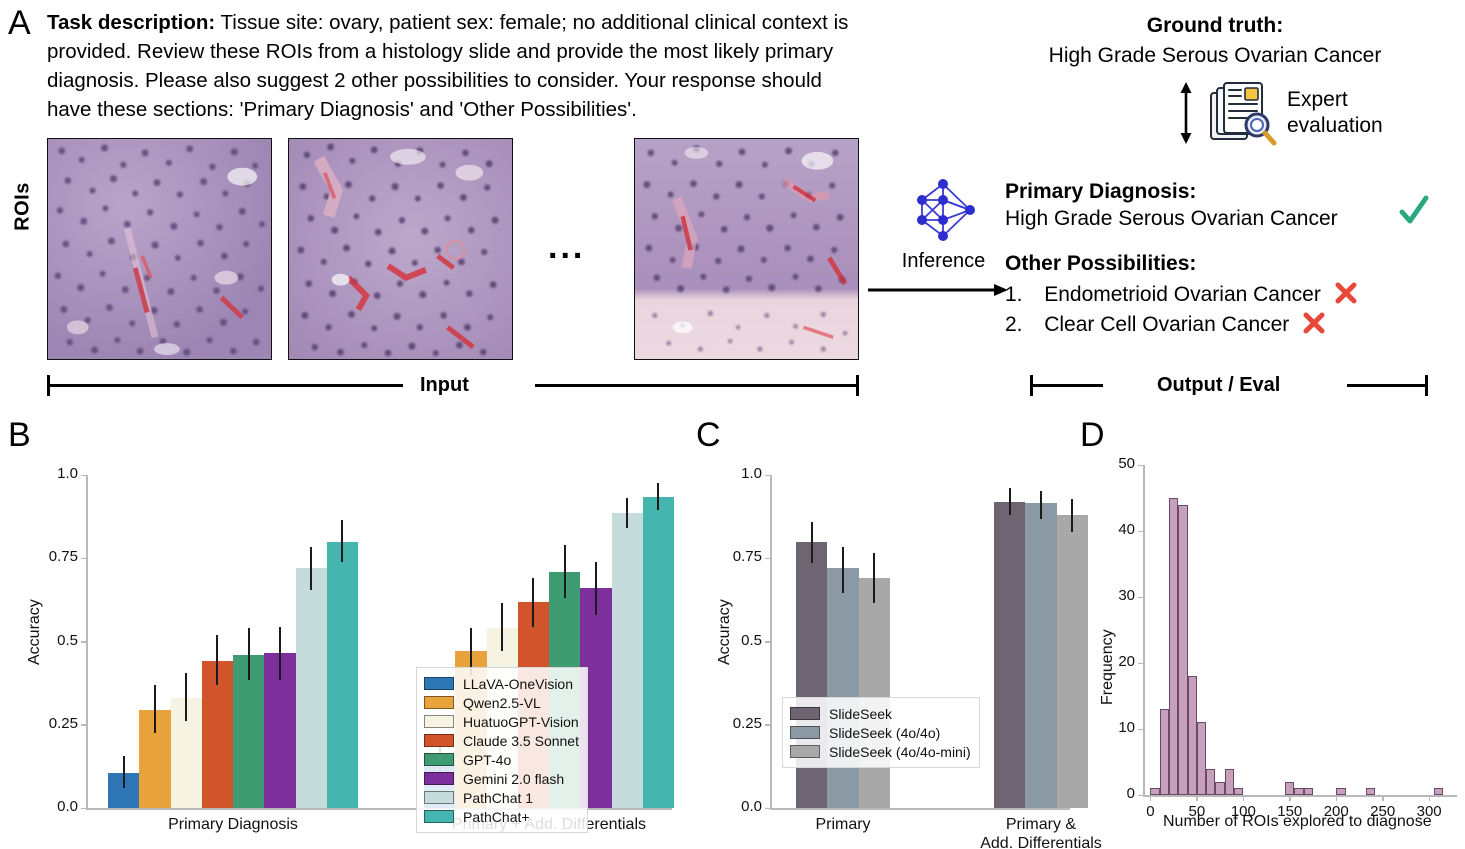 The width and height of the screenshot is (1465, 849). What do you see at coordinates (1101, 191) in the screenshot?
I see `primary-diagnosis-title: Primary Diagnosis:` at bounding box center [1101, 191].